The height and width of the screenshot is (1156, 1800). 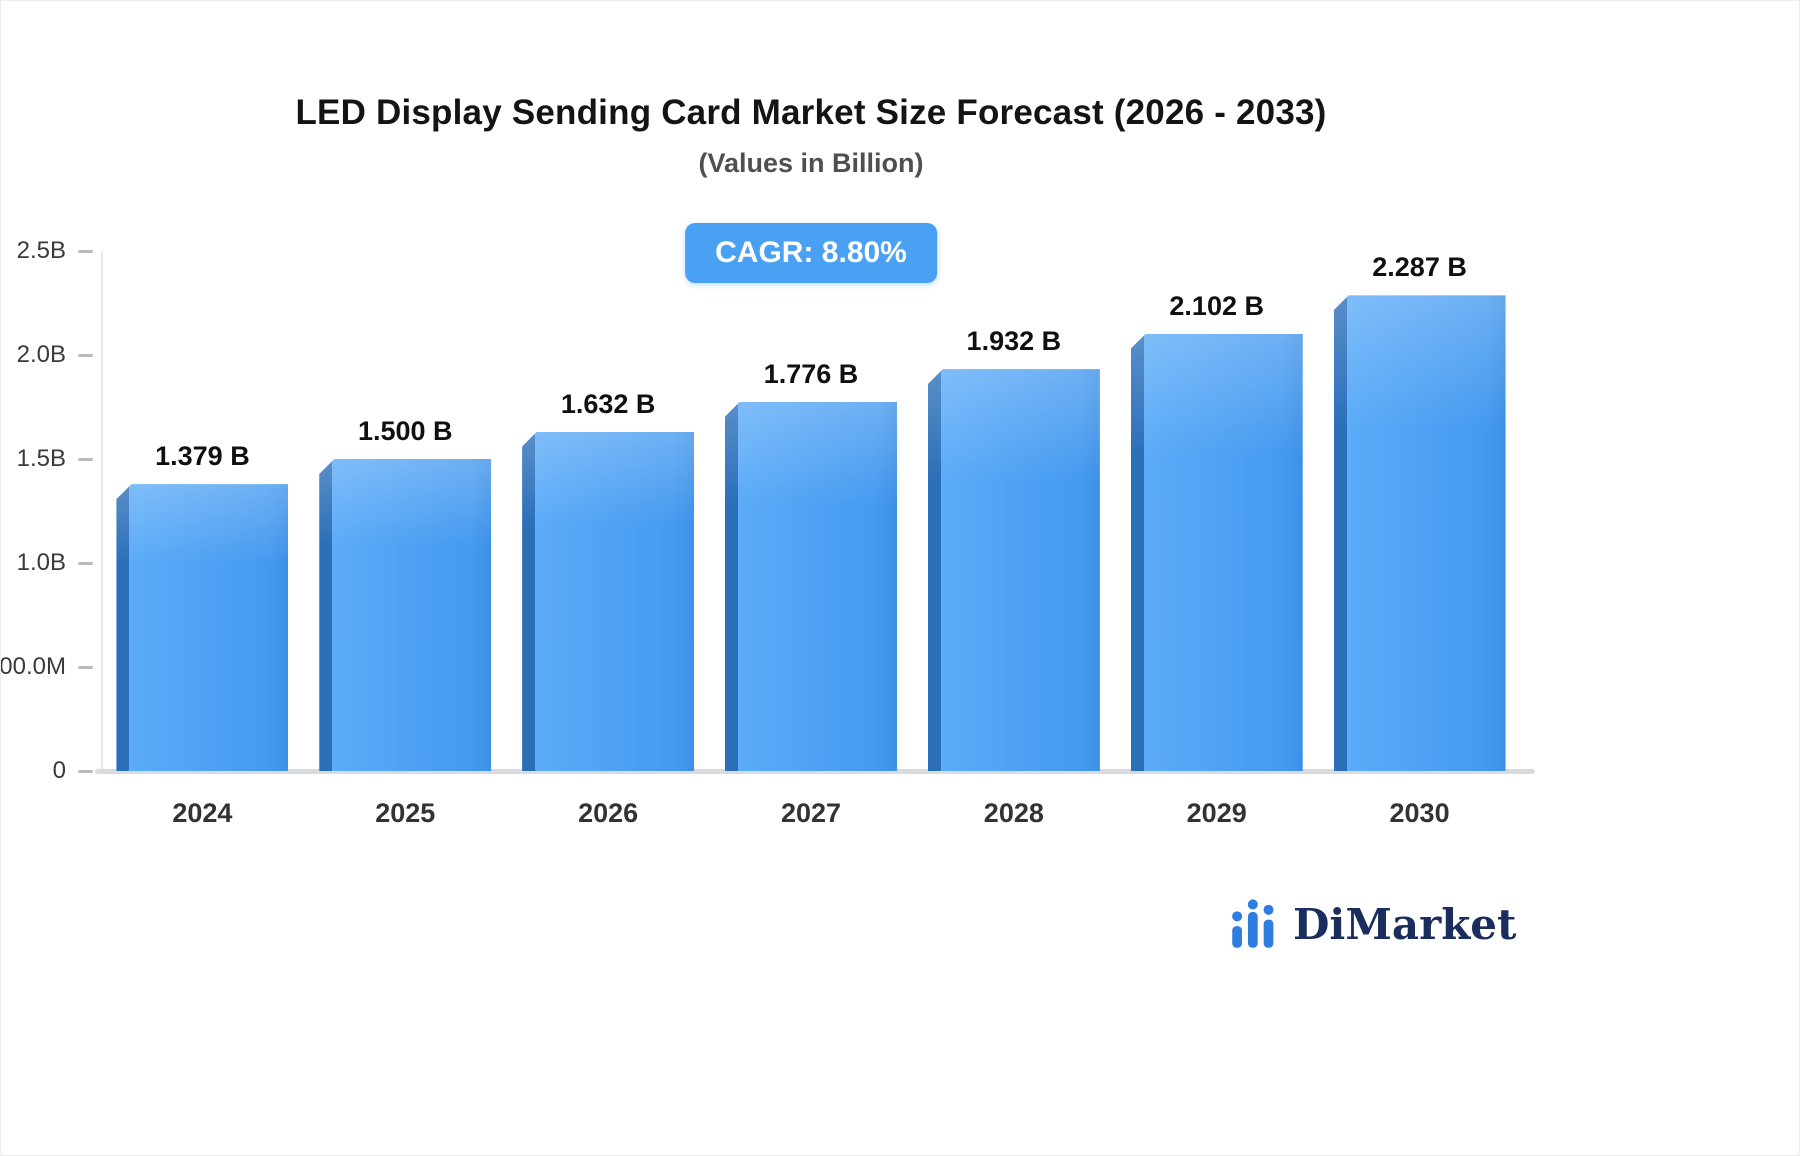 I want to click on bar-slot: 1.500 B 2025, so click(x=405, y=539).